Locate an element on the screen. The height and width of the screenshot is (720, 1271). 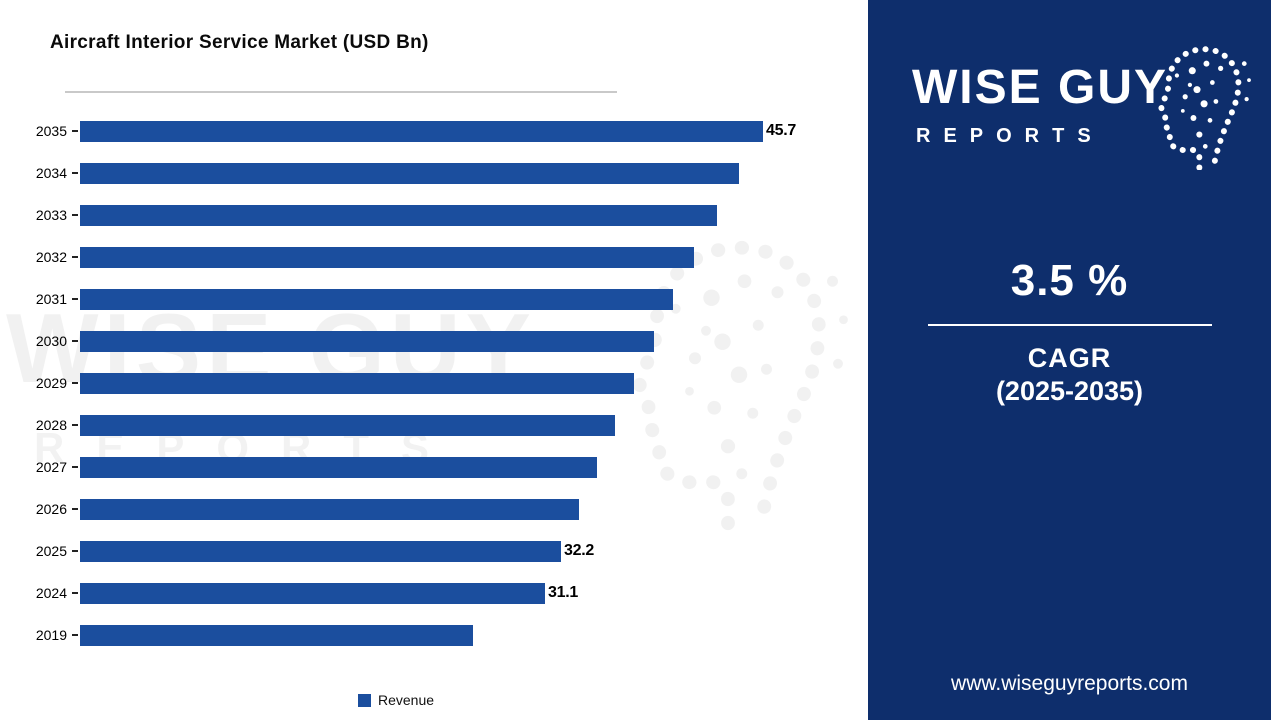
cagr-period: (2025-2035) is located at coordinates (1069, 391).